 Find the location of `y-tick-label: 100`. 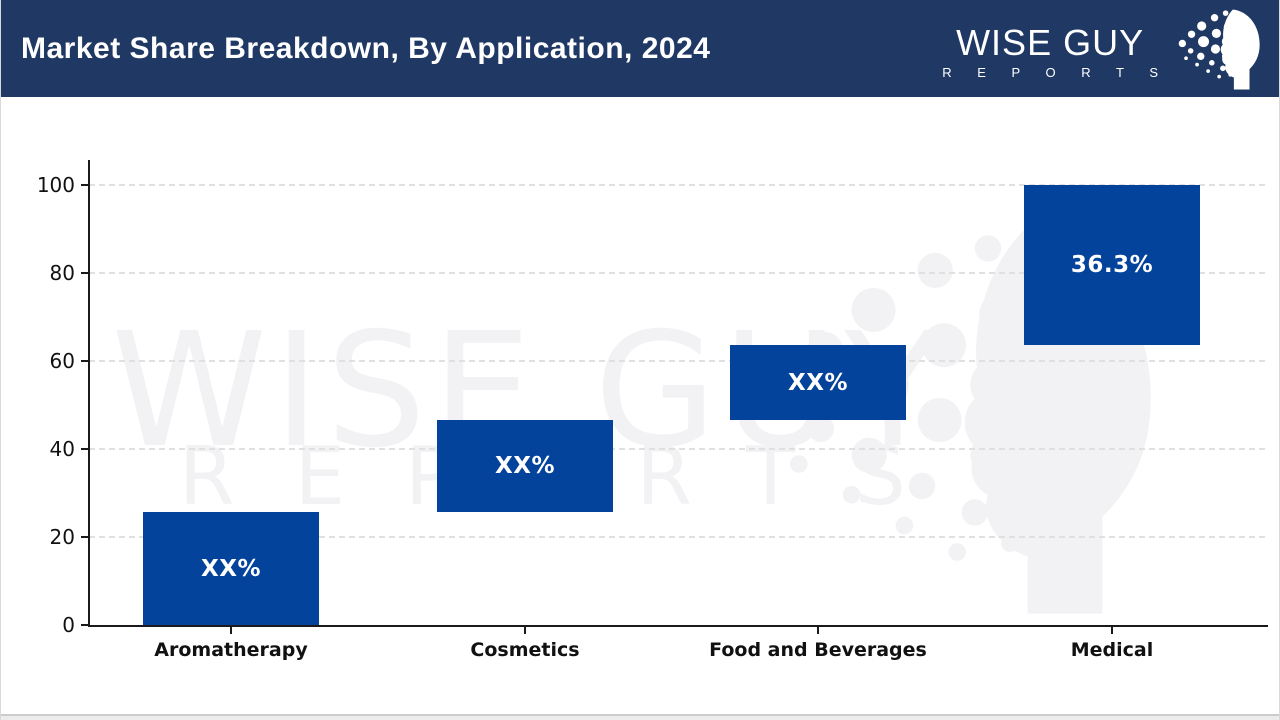

y-tick-label: 100 is located at coordinates (55, 185).